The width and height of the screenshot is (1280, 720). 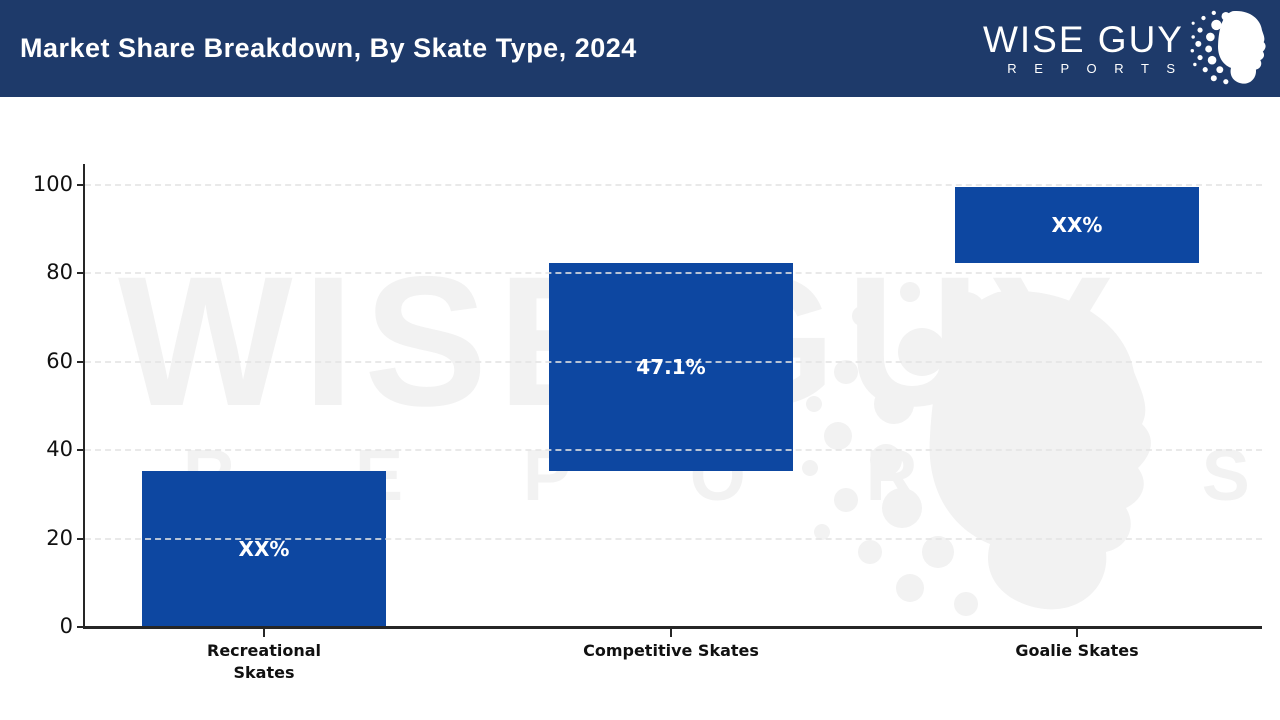 What do you see at coordinates (59, 537) in the screenshot?
I see `y-tick-label: 20` at bounding box center [59, 537].